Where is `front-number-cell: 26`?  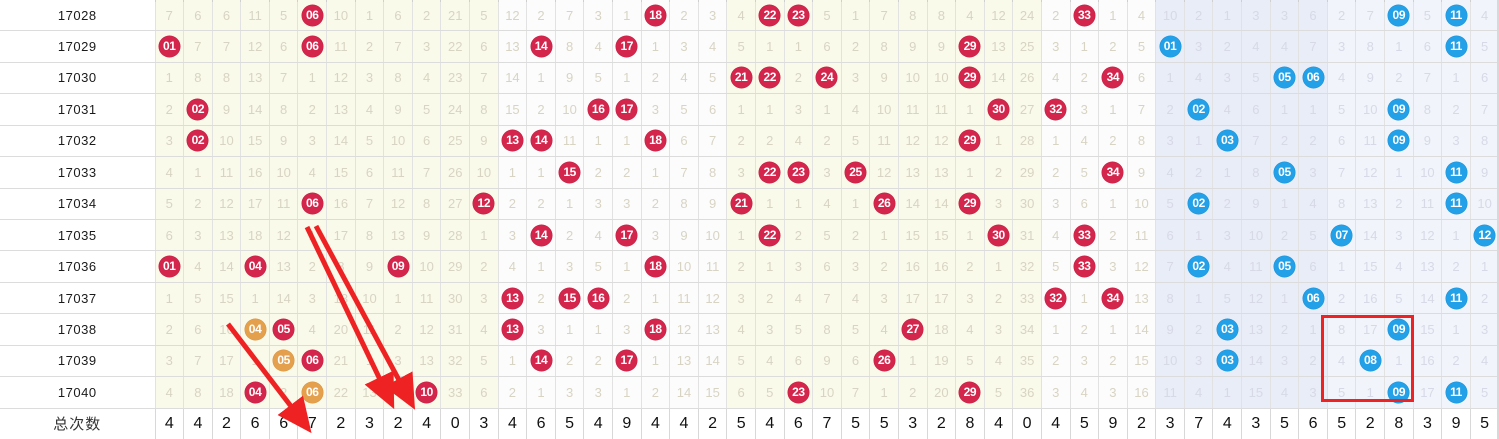 front-number-cell: 26 is located at coordinates (455, 172).